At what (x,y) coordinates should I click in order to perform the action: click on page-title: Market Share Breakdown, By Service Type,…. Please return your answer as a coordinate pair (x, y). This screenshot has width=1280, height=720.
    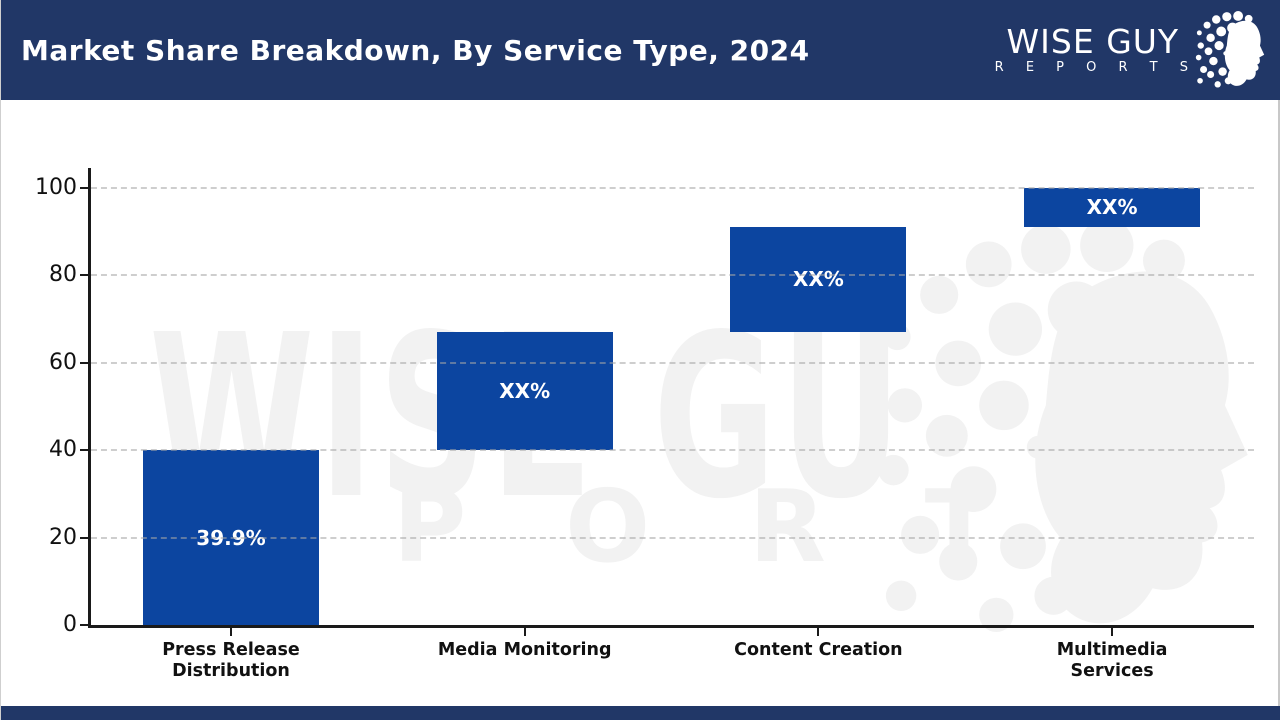
    Looking at the image, I should click on (415, 50).